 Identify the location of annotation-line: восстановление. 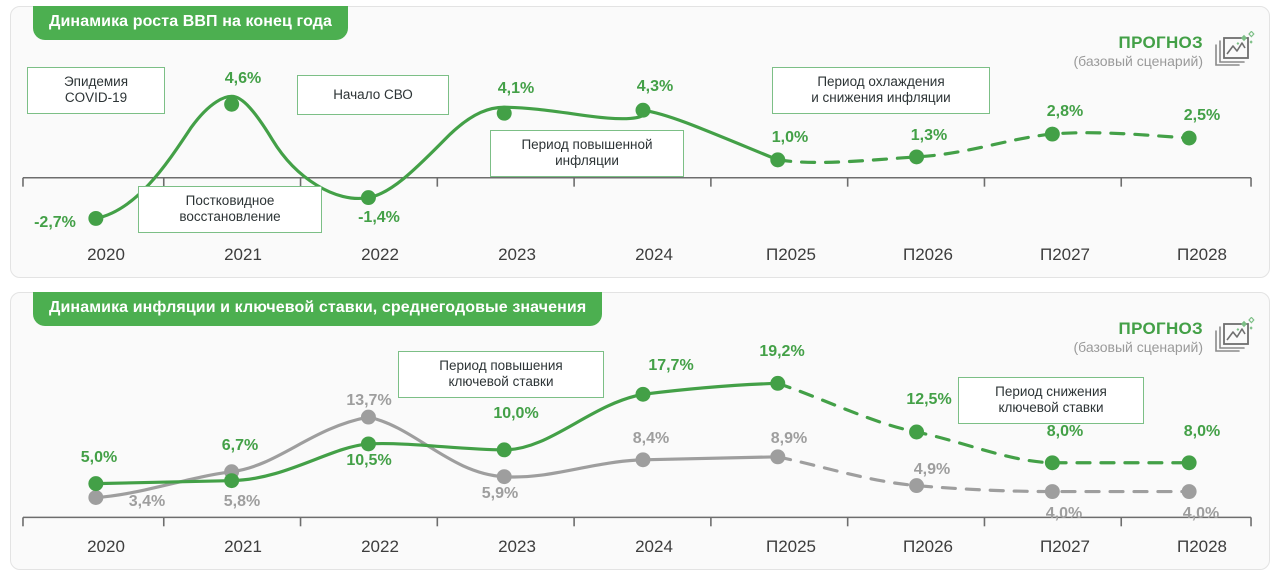
(230, 217).